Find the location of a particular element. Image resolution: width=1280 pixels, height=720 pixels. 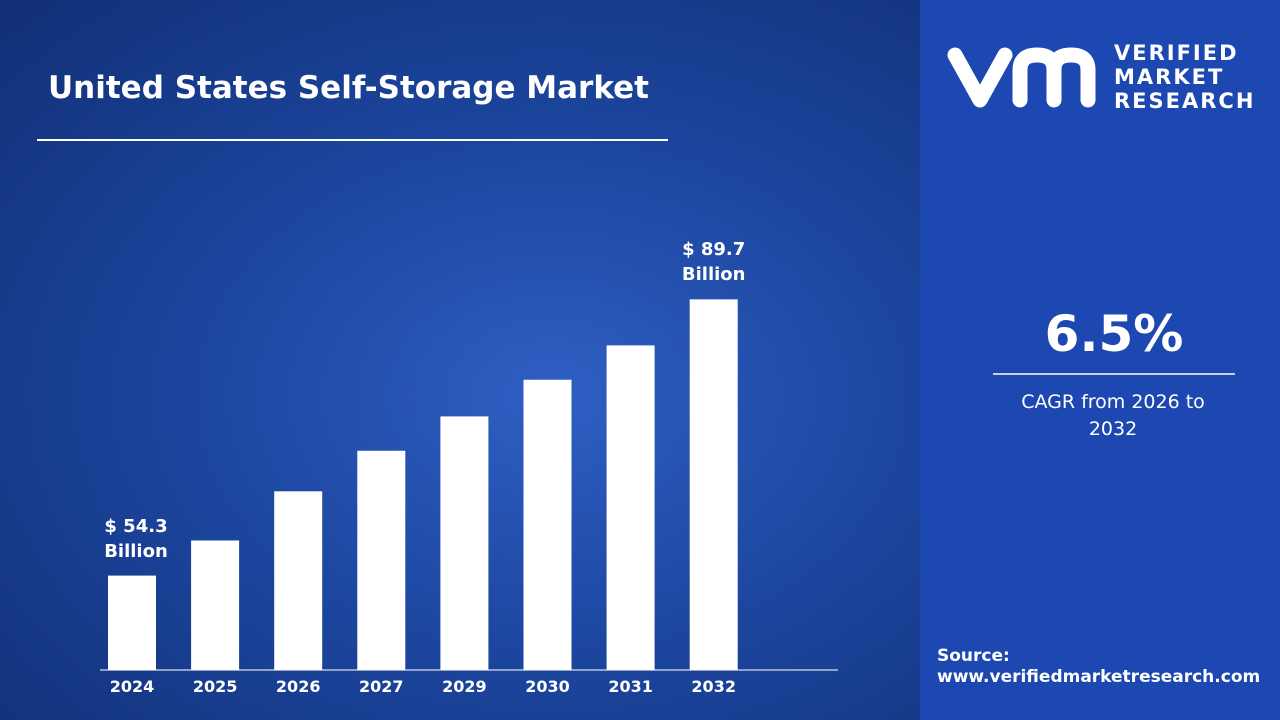

x-tick-label: 2030 is located at coordinates (547, 686).